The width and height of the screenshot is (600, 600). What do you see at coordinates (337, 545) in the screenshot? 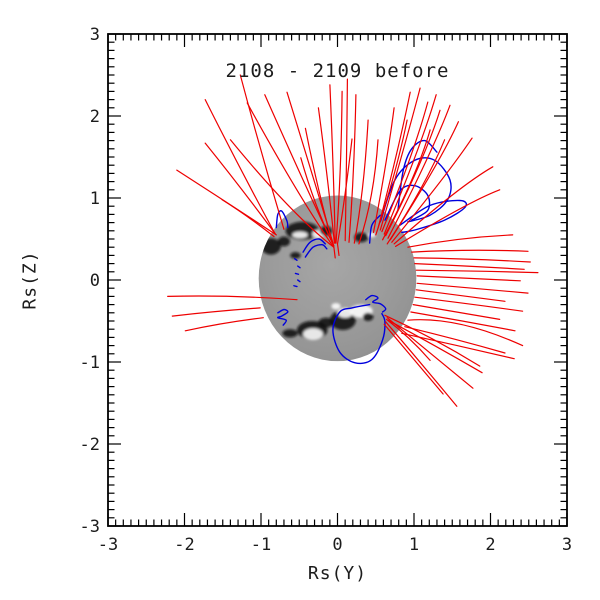
I see `x-tick-label: 0` at bounding box center [337, 545].